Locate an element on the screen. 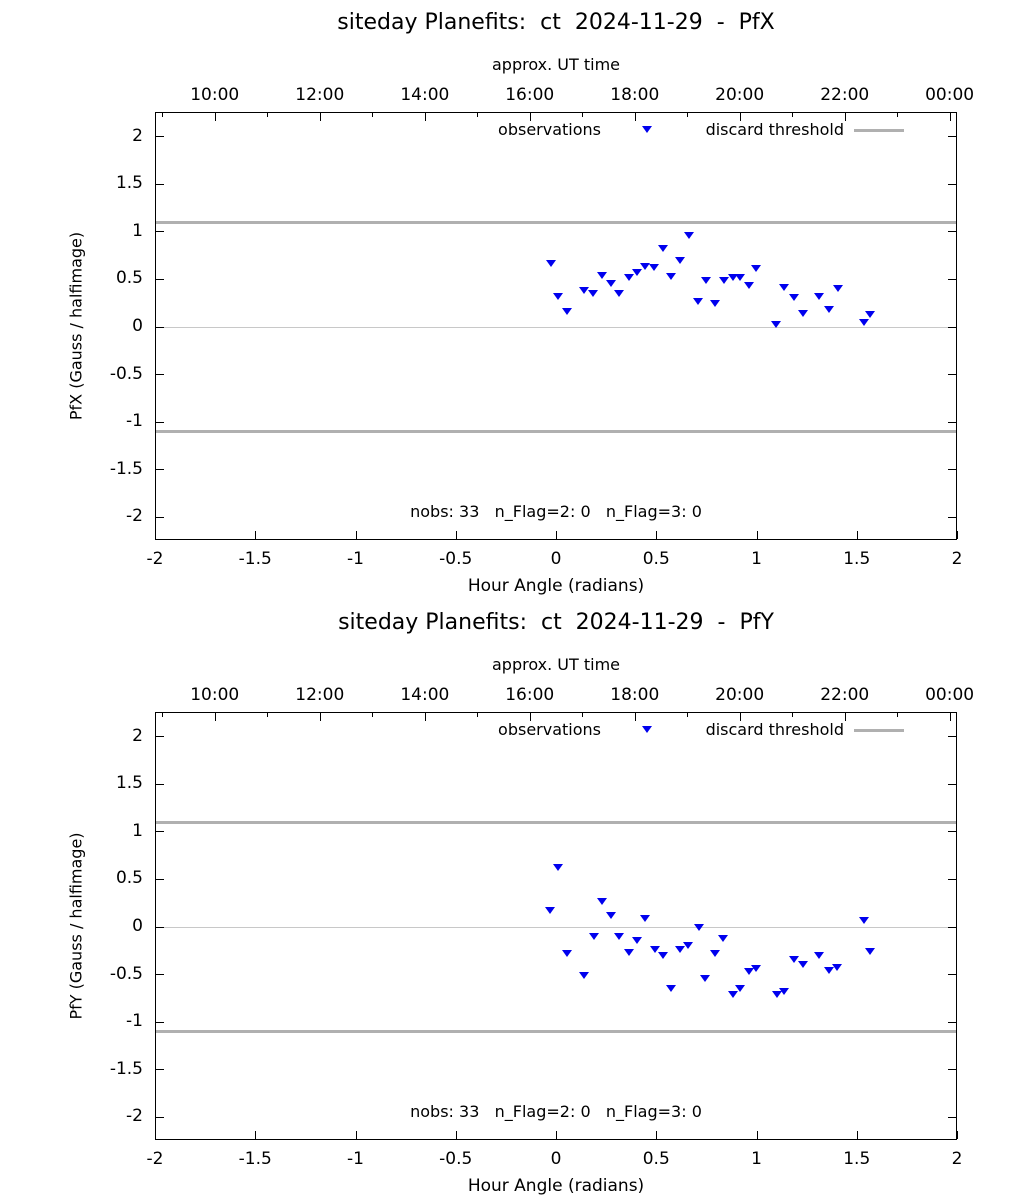 This screenshot has width=1024, height=1200. ut-tick-label: 00:00 is located at coordinates (950, 95).